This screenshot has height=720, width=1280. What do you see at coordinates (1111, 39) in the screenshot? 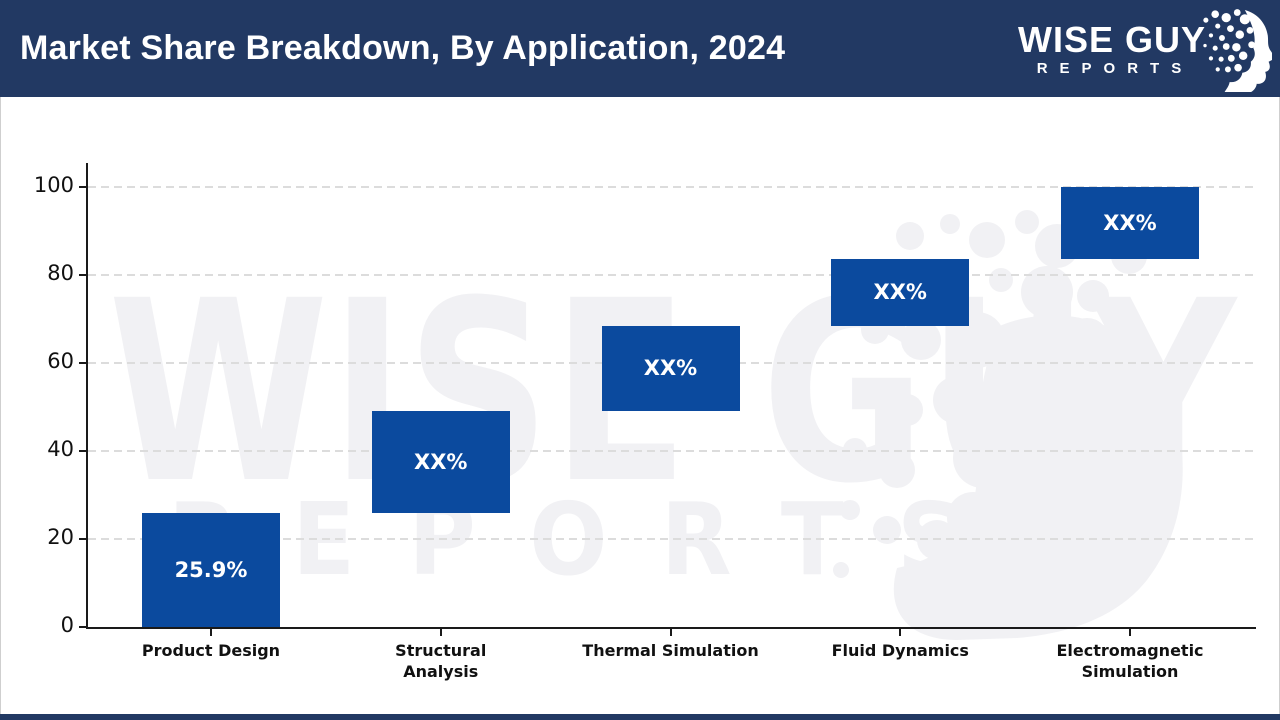
I see `logo-wordmark: WISE GUY` at bounding box center [1111, 39].